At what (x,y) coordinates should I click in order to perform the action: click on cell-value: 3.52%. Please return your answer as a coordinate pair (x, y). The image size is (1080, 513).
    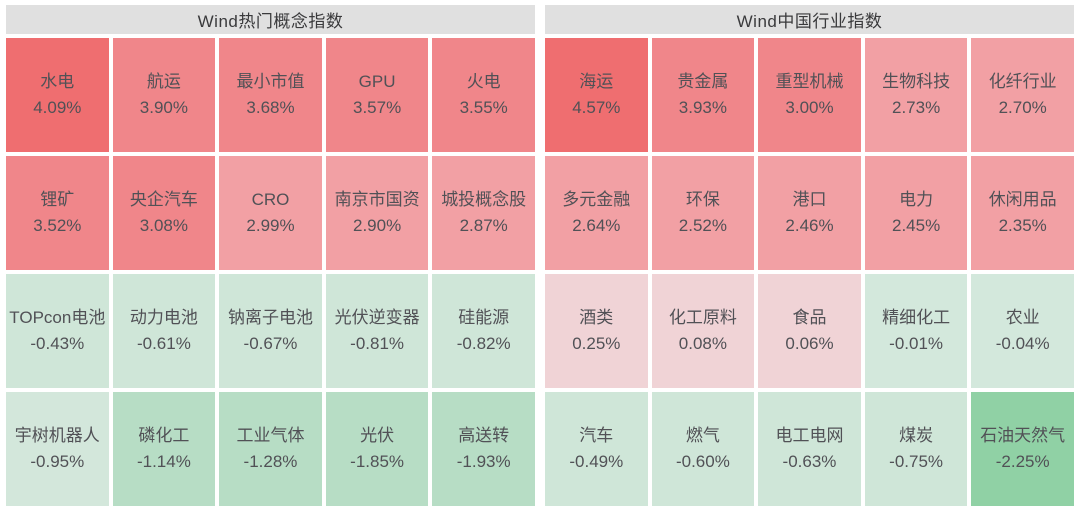
    Looking at the image, I should click on (57, 225).